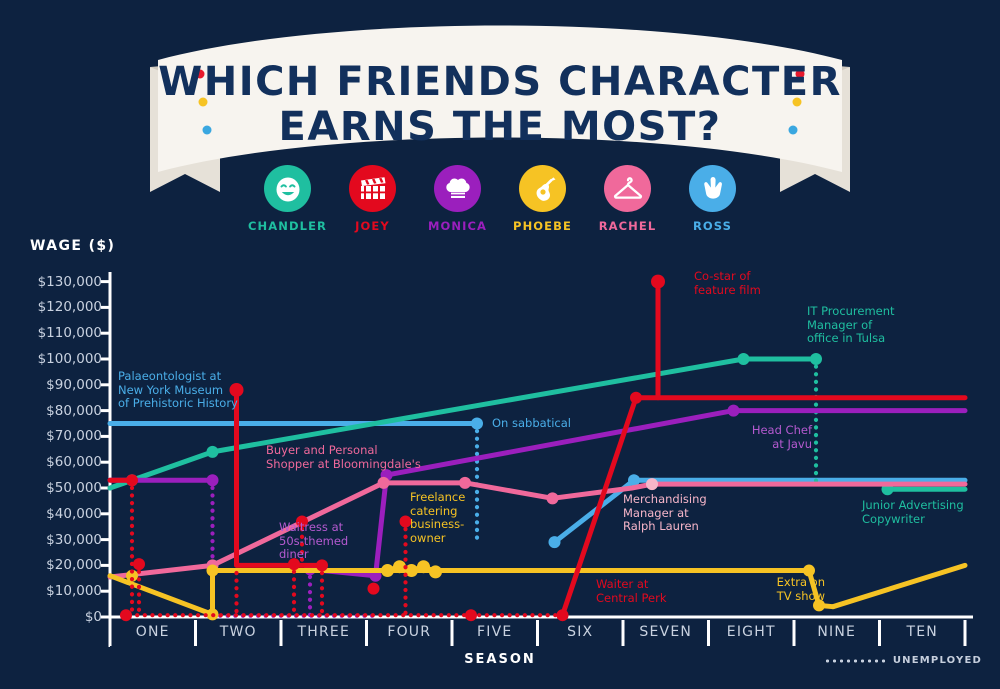 The height and width of the screenshot is (689, 1000). I want to click on legend-item-phoebe: PHOEBE, so click(542, 199).